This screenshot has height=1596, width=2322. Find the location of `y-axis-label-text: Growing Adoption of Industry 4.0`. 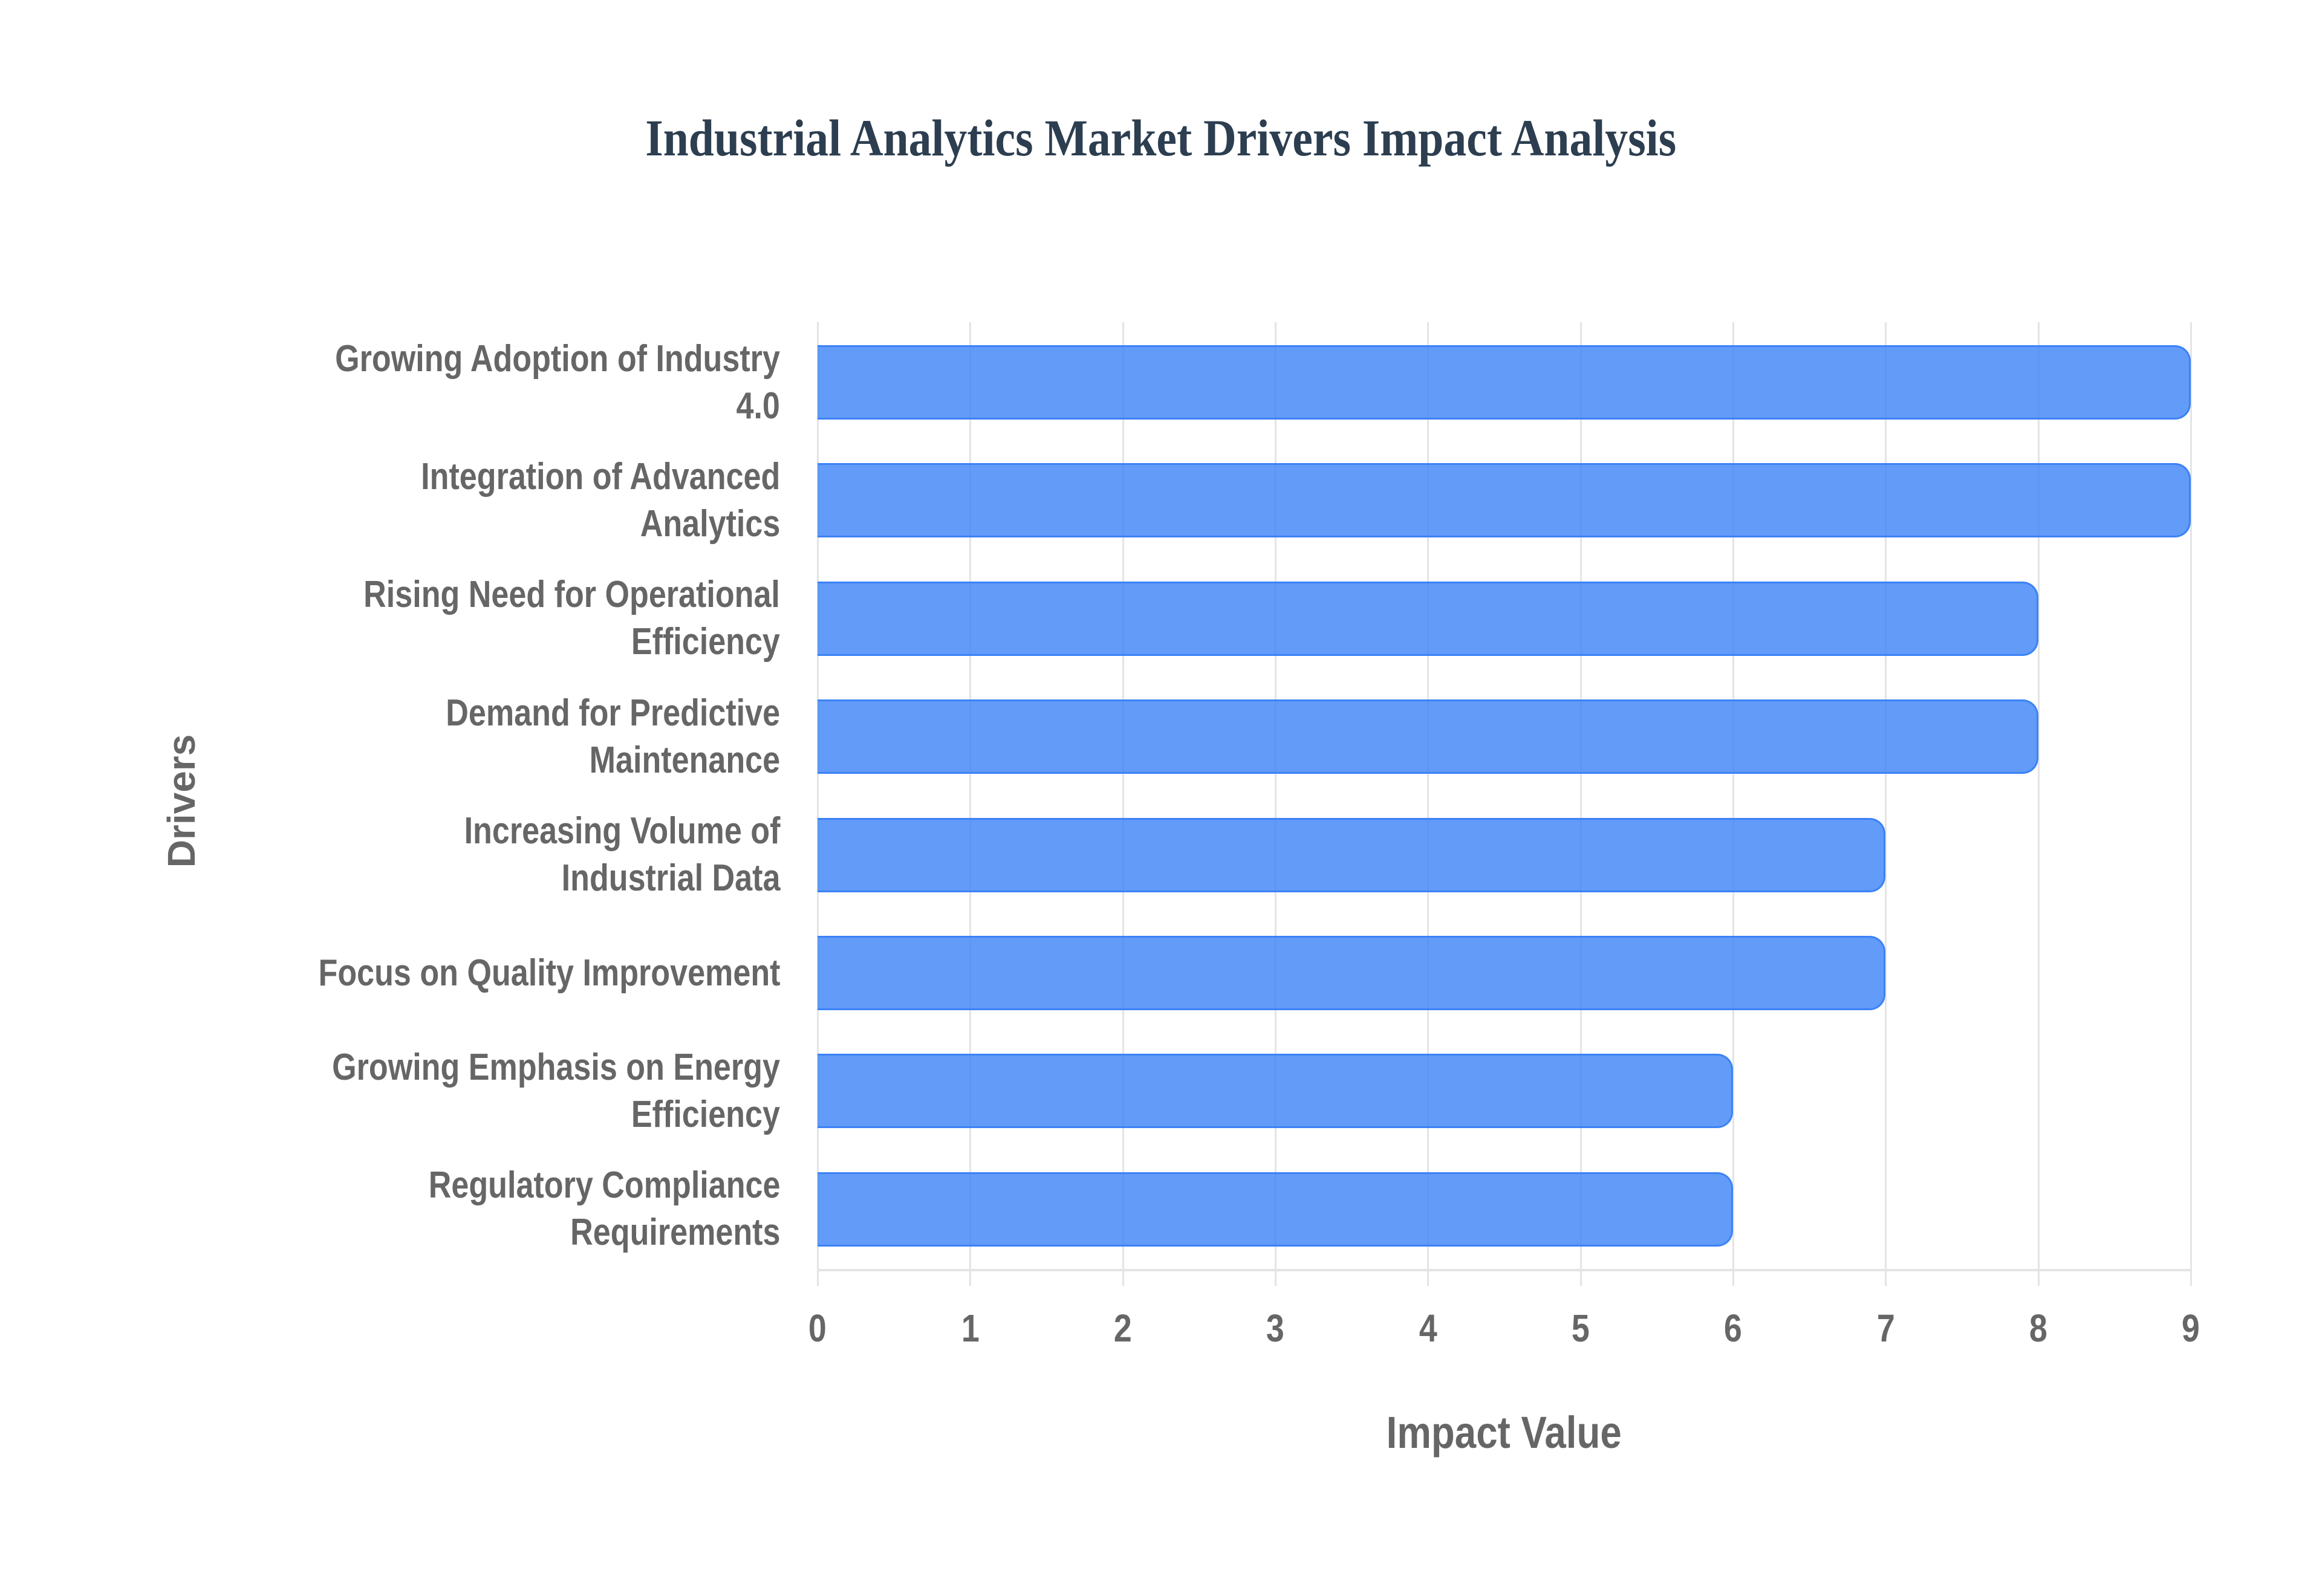

y-axis-label-text: Growing Adoption of Industry 4.0 is located at coordinates (557, 382).